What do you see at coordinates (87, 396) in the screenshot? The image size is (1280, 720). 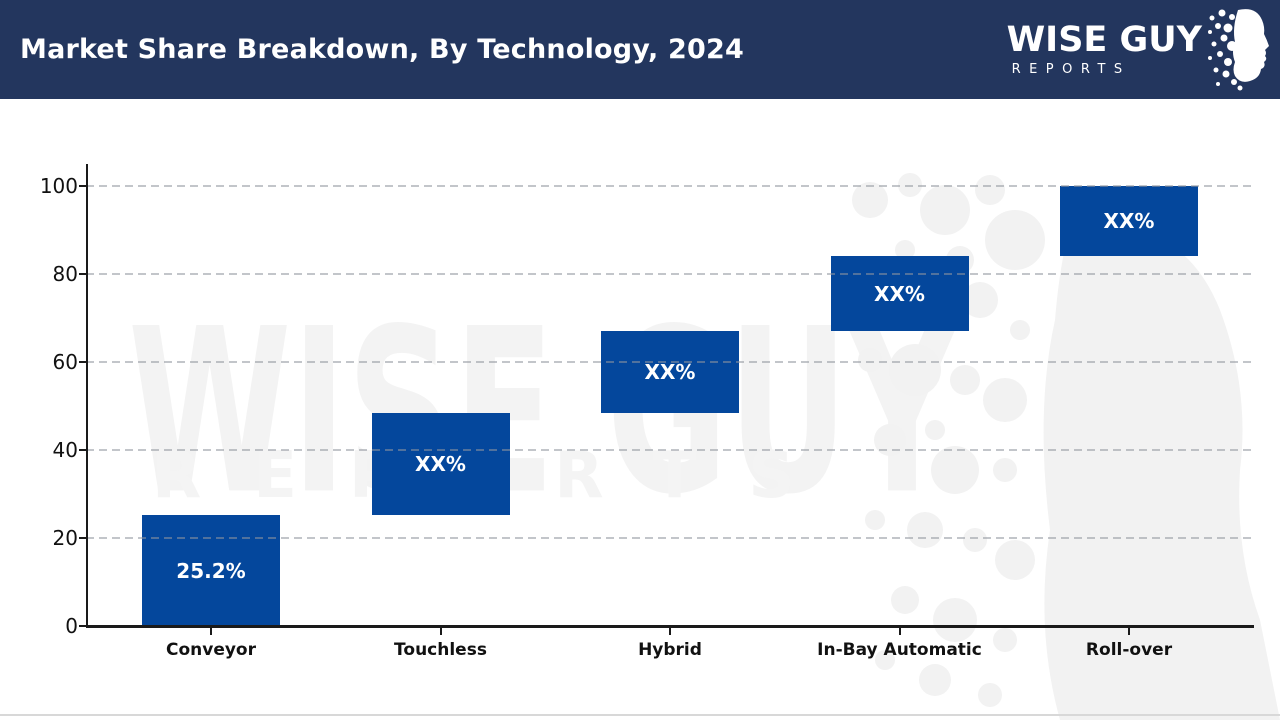 I see `y-axis-line` at bounding box center [87, 396].